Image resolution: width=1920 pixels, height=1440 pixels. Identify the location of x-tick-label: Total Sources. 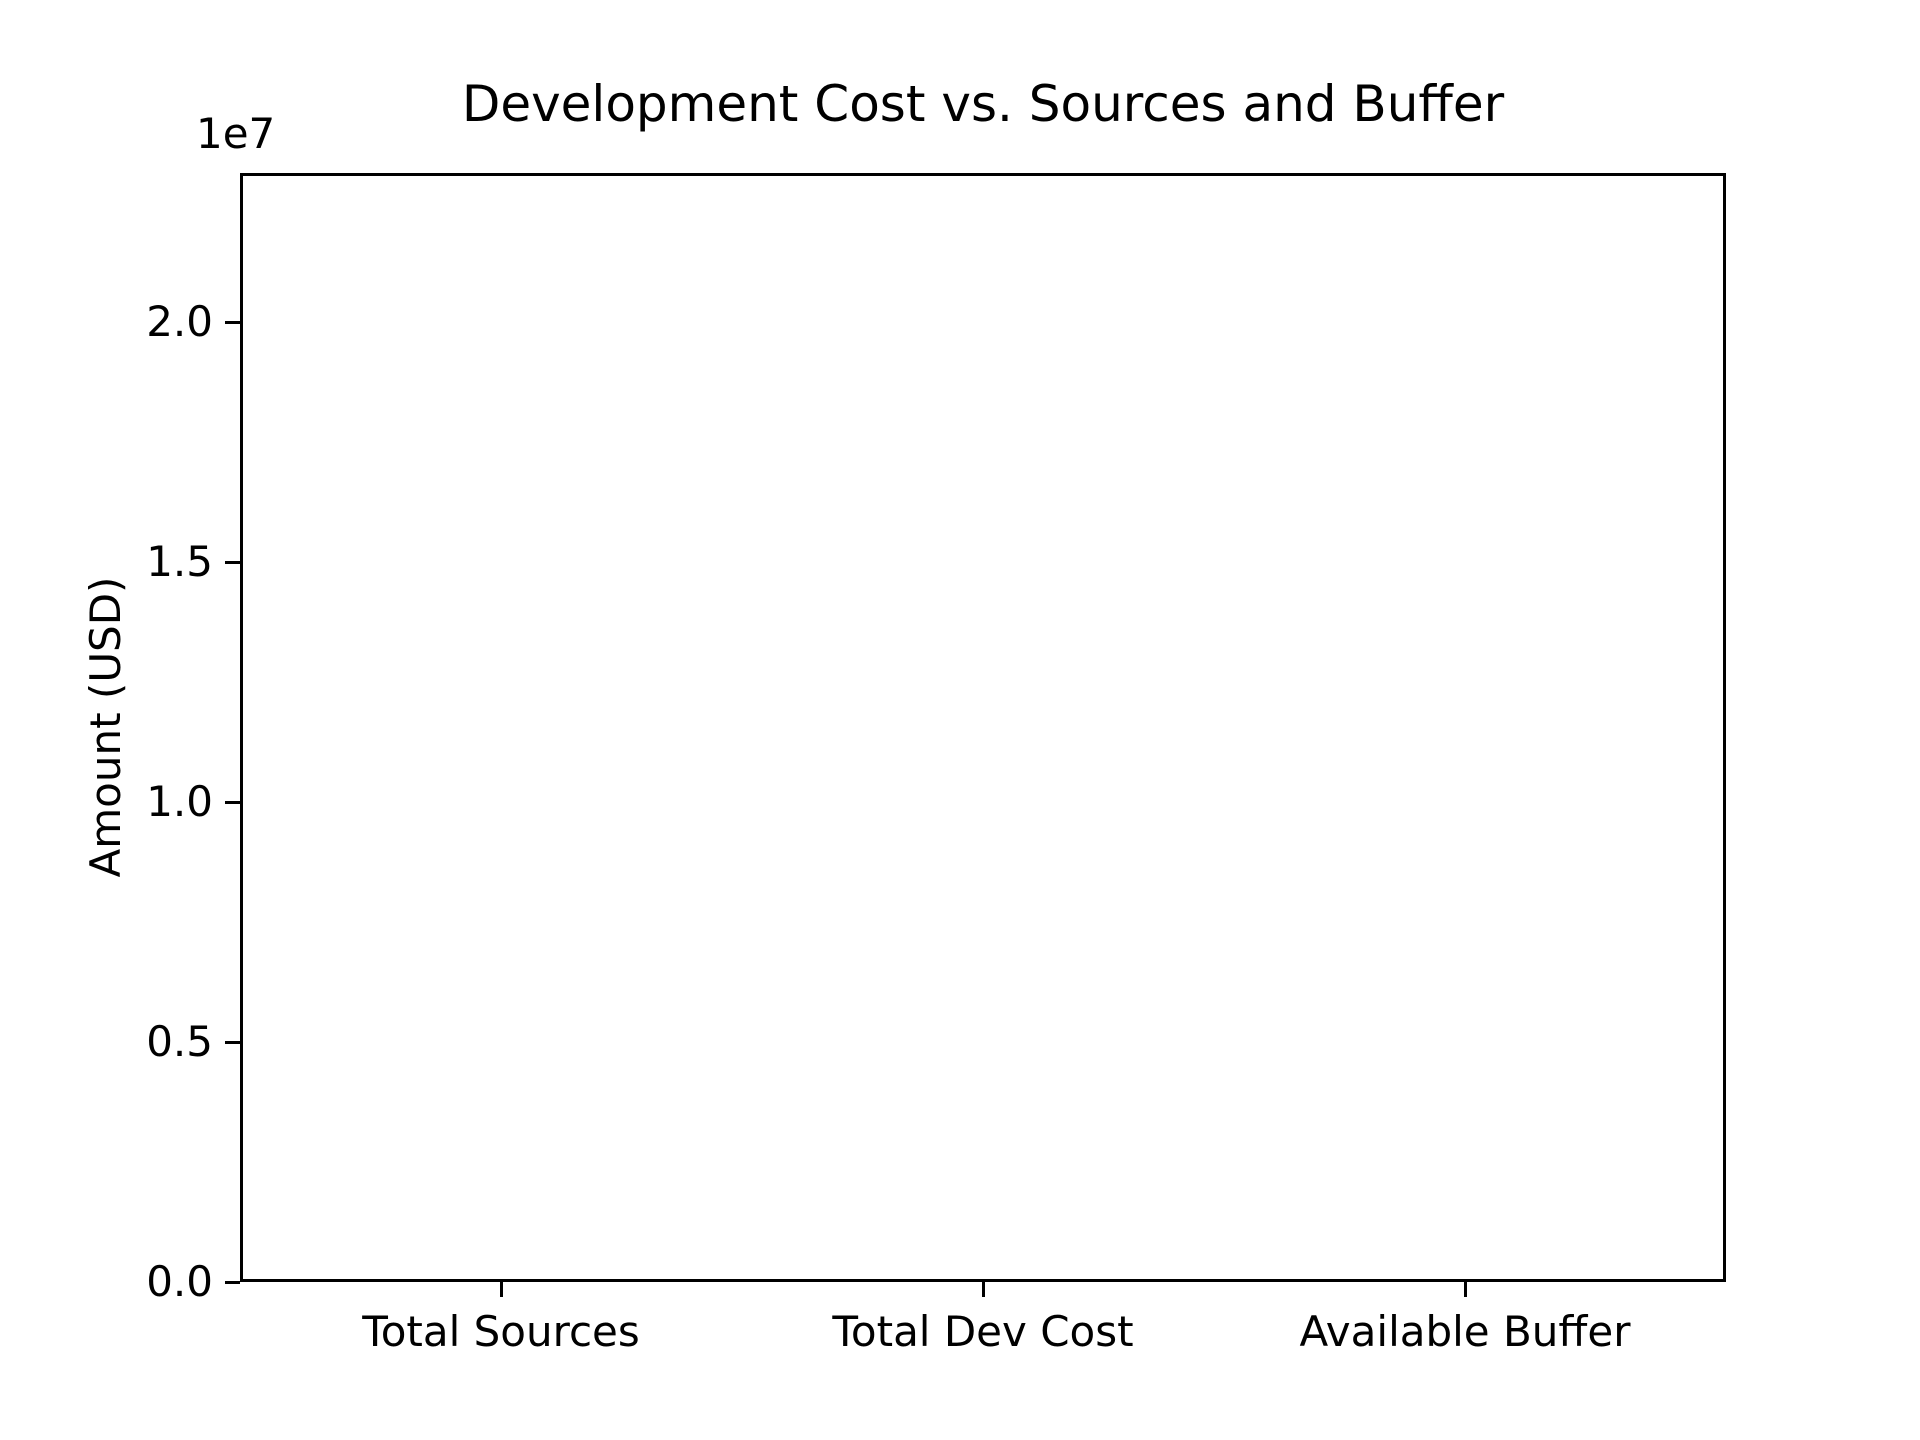
(501, 1331).